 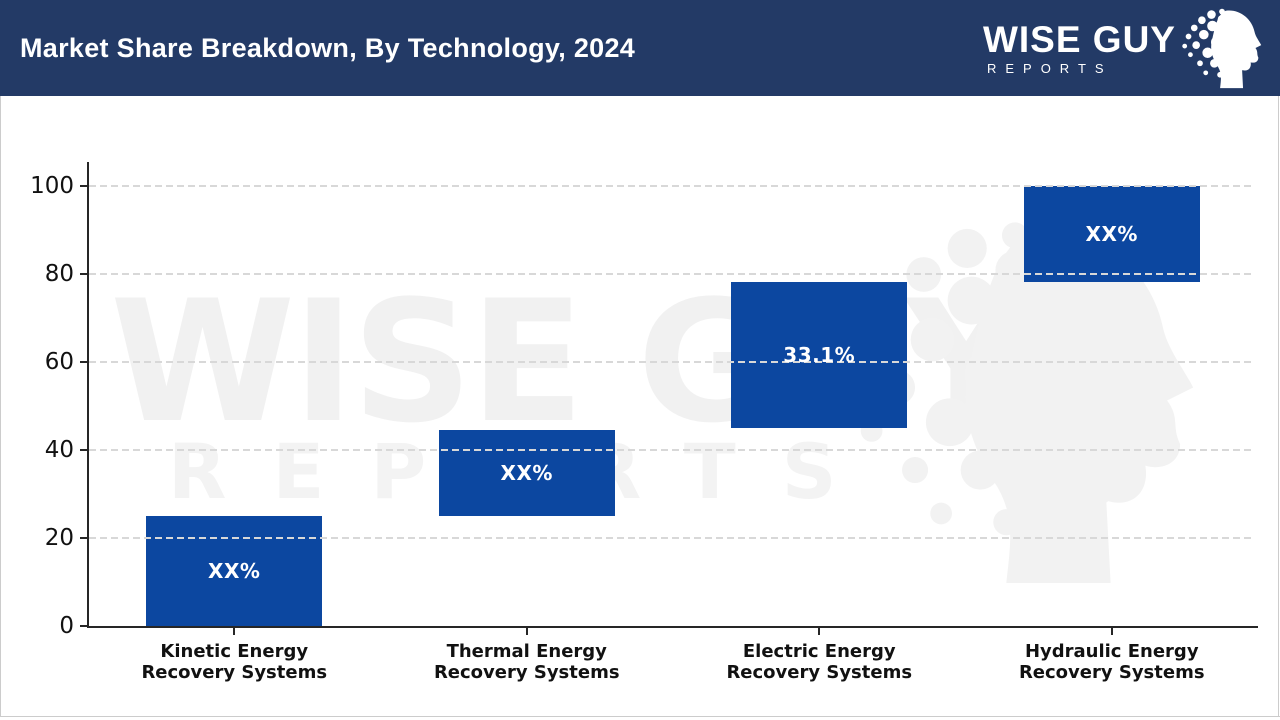 What do you see at coordinates (59, 538) in the screenshot?
I see `y-tick-label: 20` at bounding box center [59, 538].